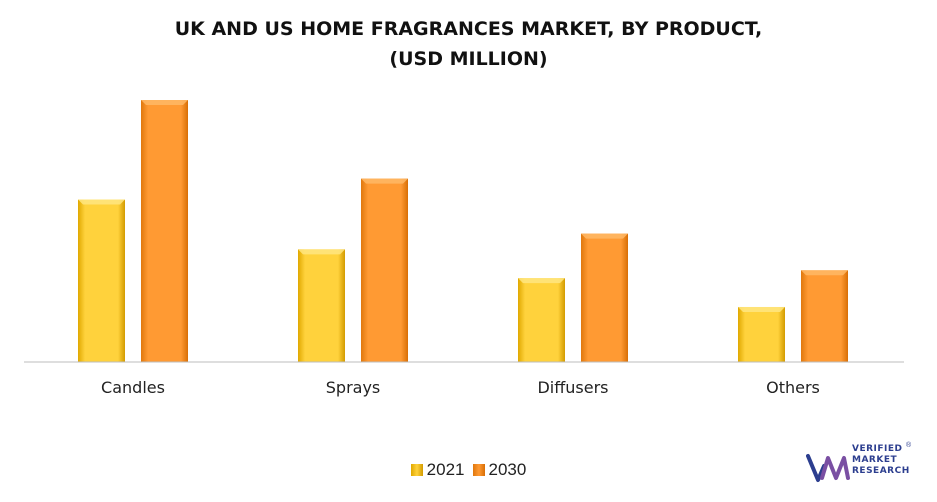  I want to click on bar-sprays-2030, so click(384, 270).